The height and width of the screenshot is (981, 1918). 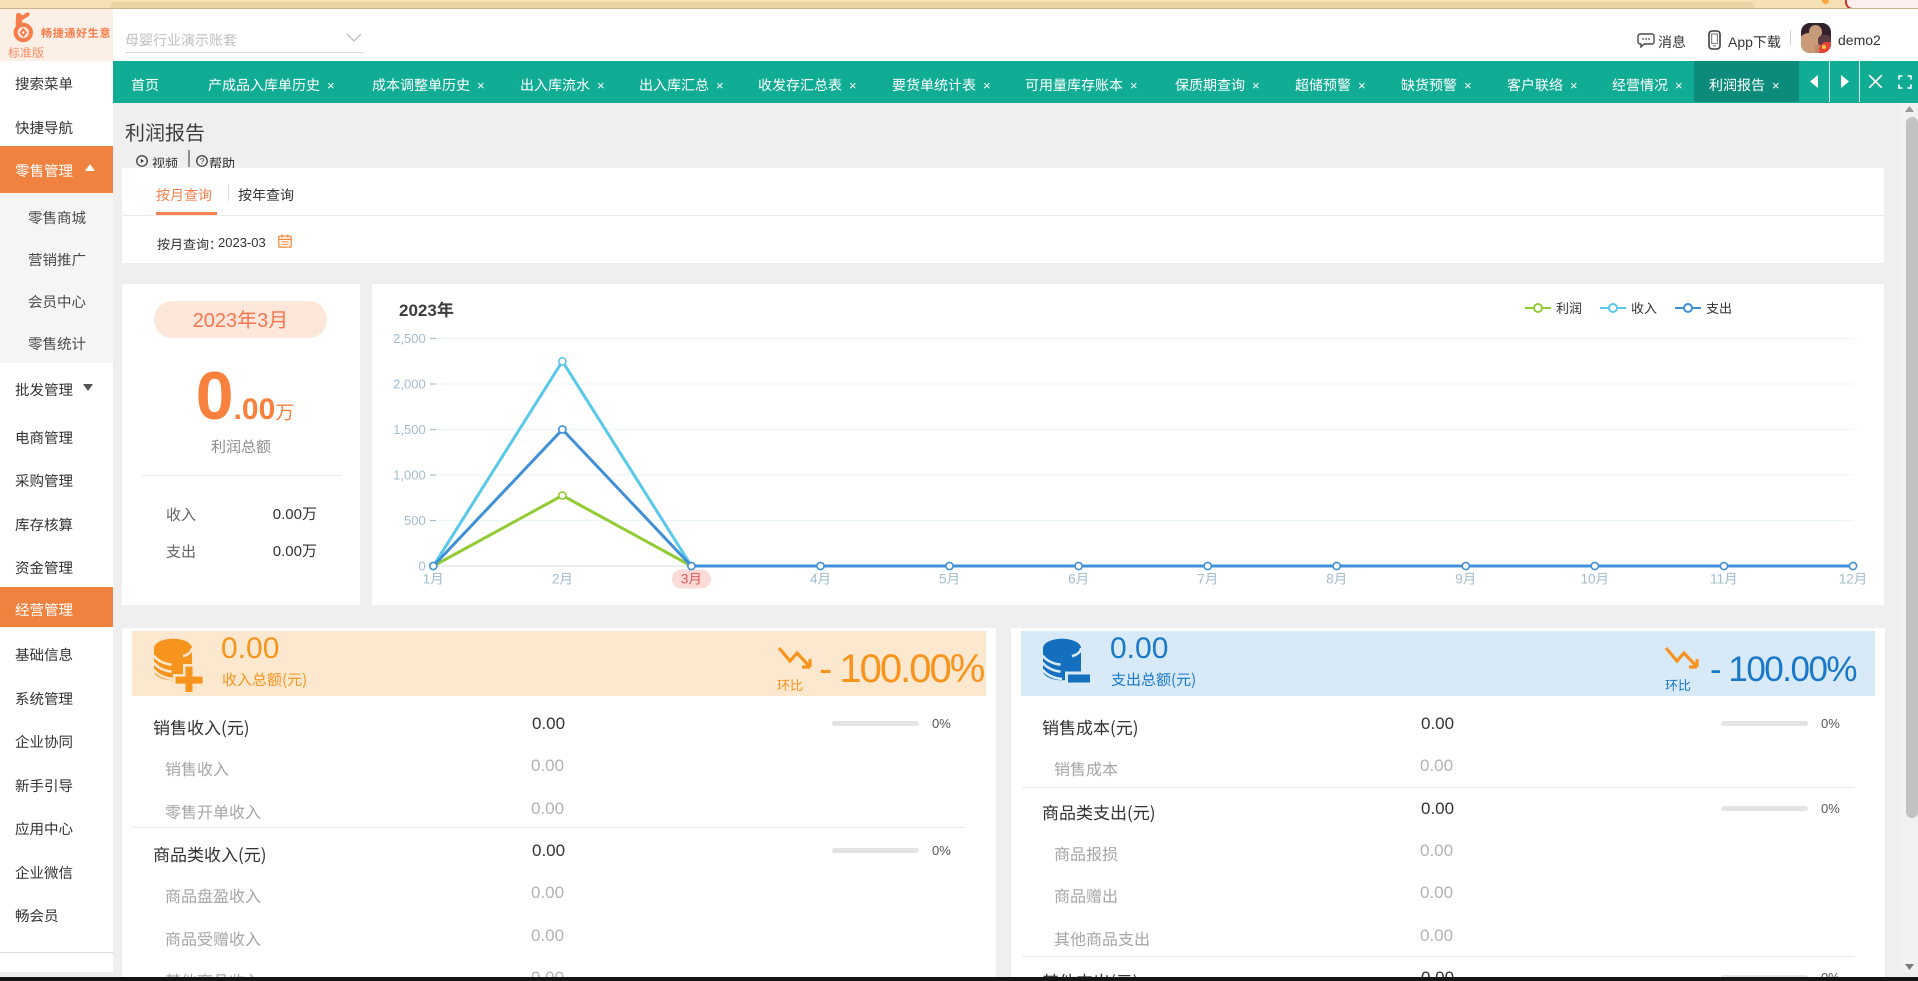 I want to click on svg-text: 2月, so click(x=562, y=579).